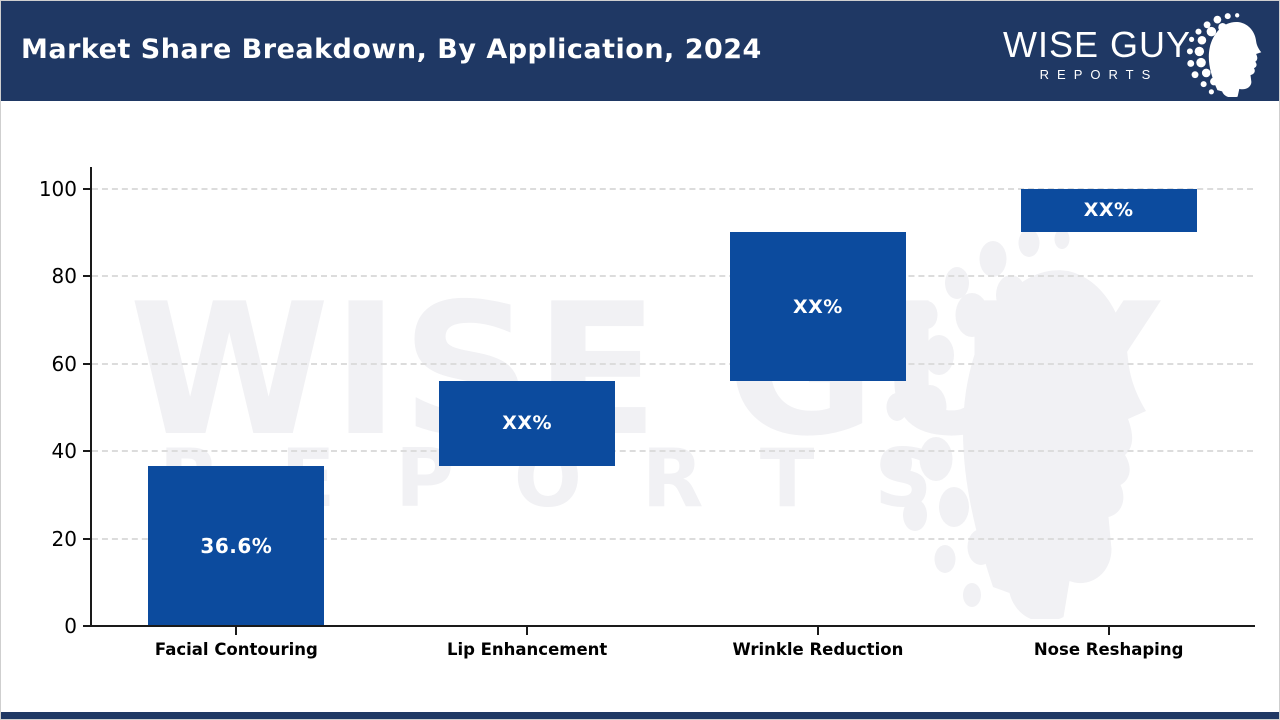  What do you see at coordinates (236, 649) in the screenshot?
I see `x-category-label: Facial Contouring` at bounding box center [236, 649].